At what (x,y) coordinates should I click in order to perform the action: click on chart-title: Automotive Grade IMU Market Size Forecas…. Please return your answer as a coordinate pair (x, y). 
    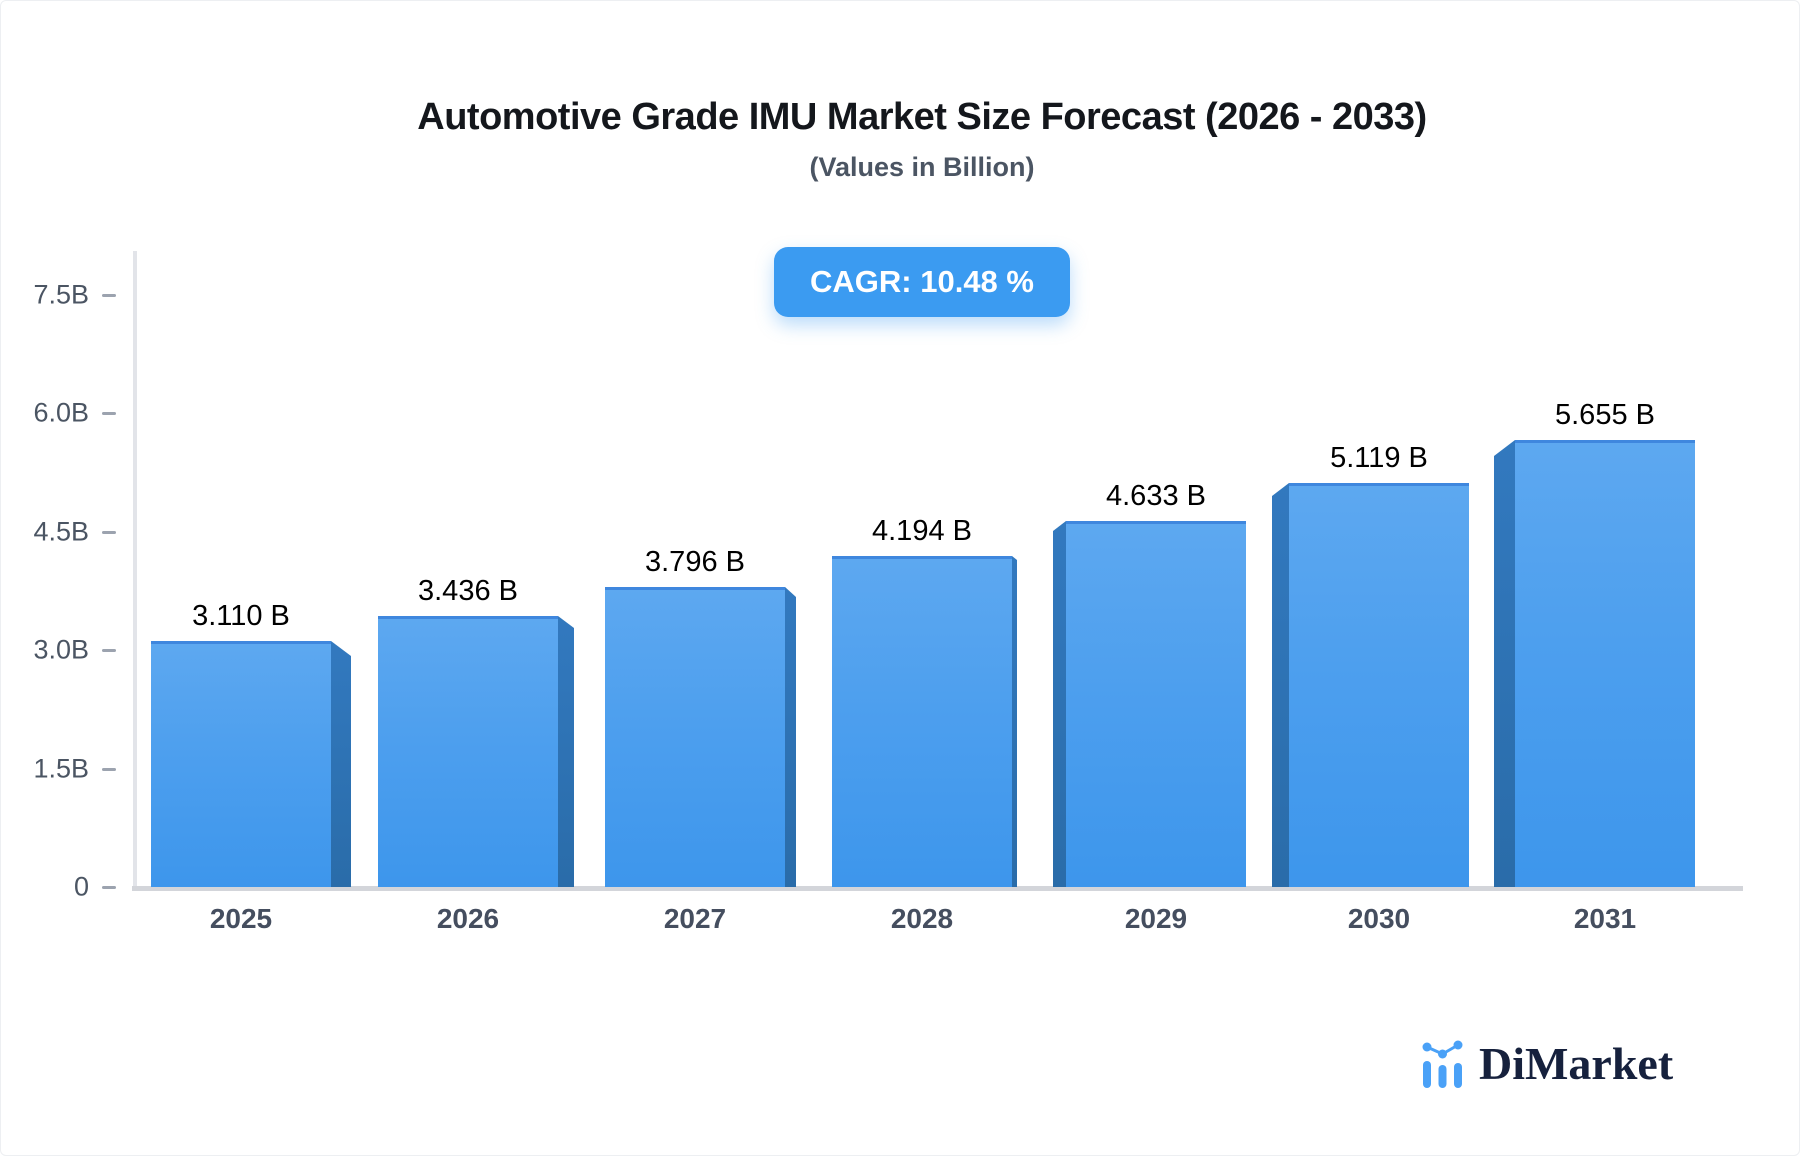
    Looking at the image, I should click on (922, 117).